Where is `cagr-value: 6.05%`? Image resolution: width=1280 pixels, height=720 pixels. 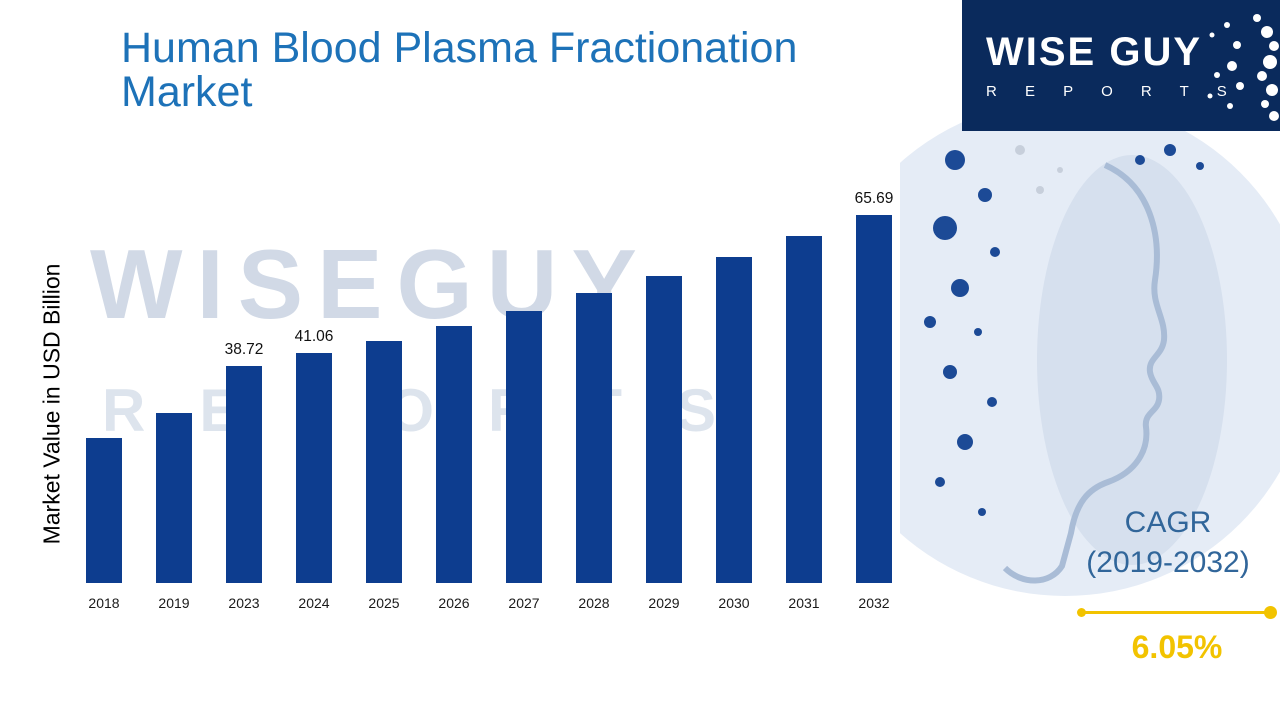 cagr-value: 6.05% is located at coordinates (1177, 647).